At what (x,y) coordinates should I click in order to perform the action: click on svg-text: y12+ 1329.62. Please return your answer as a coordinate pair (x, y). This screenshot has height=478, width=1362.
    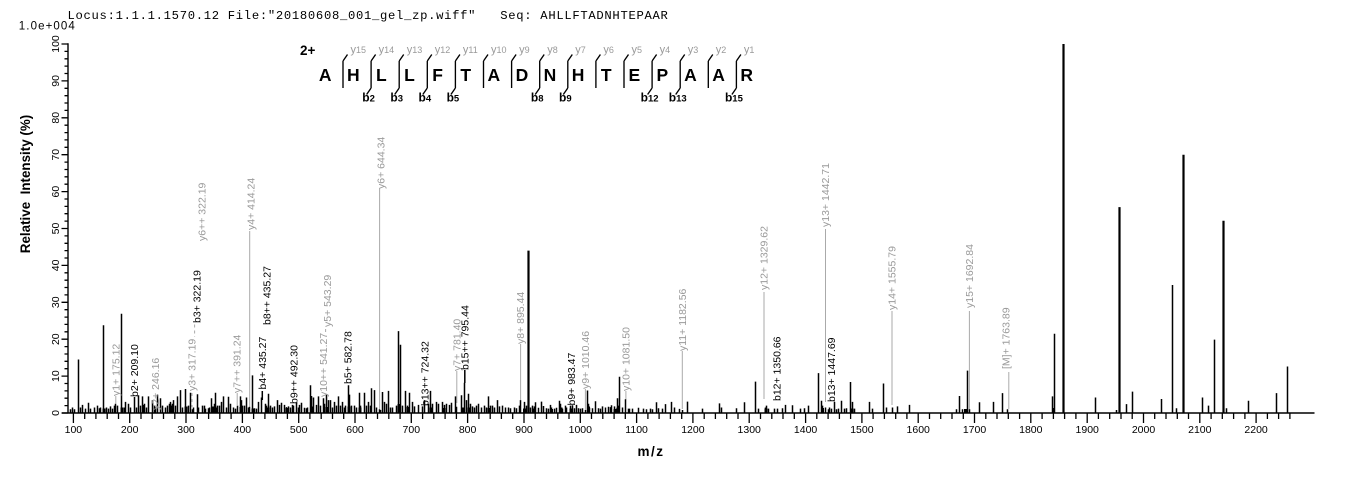
    Looking at the image, I should click on (765, 258).